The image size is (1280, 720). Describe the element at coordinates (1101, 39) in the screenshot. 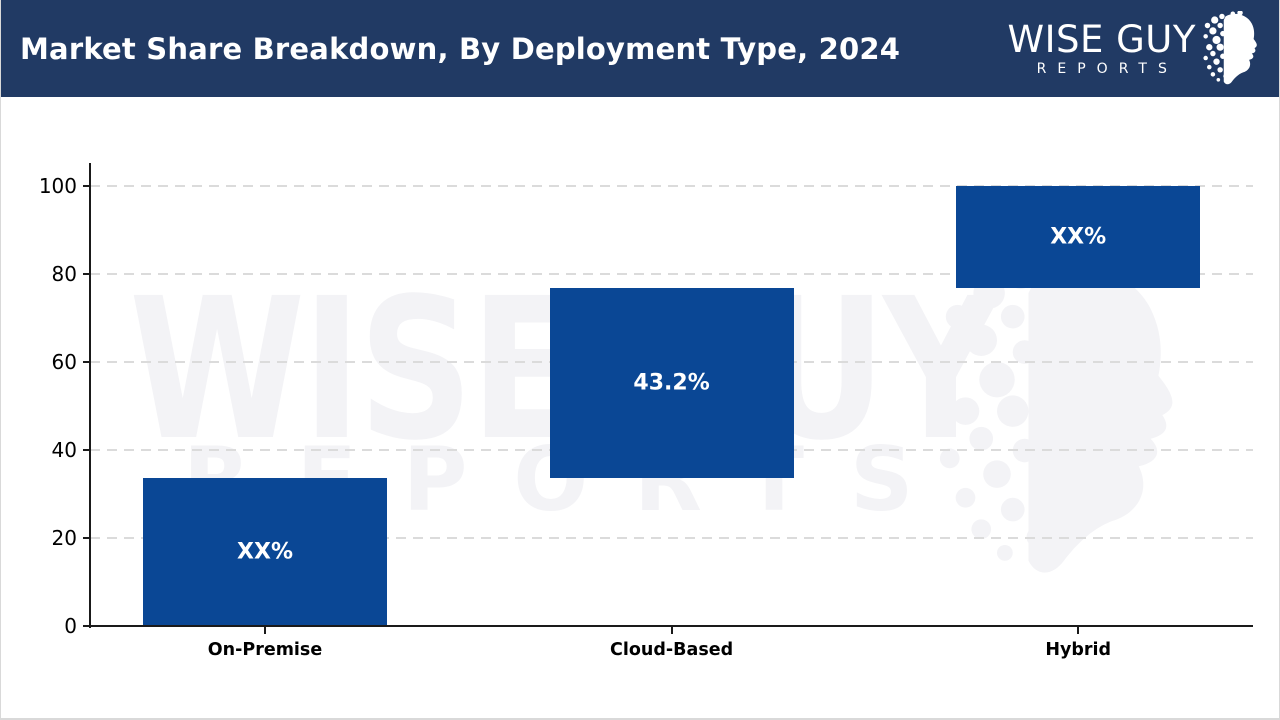

I see `logo-wordmark: WISE GUY` at that location.